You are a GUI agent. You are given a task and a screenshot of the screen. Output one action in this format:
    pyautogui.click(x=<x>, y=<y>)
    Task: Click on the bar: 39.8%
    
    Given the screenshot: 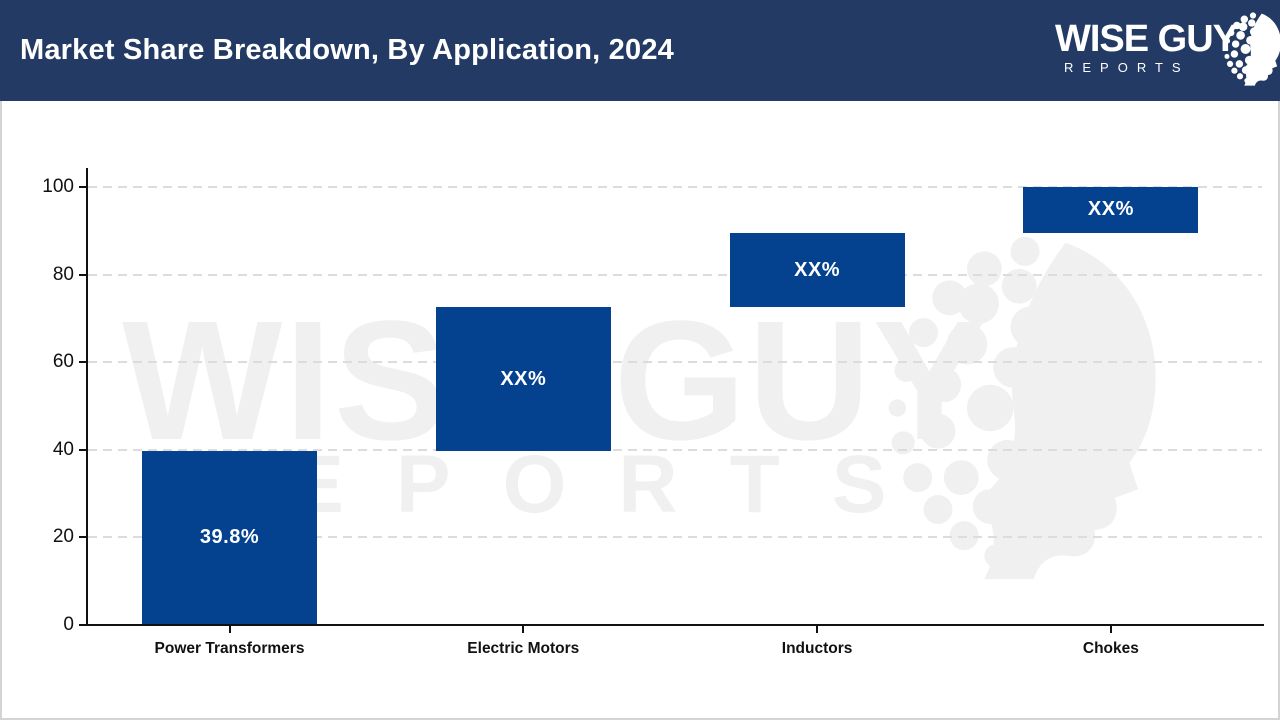 What is the action you would take?
    pyautogui.click(x=229, y=537)
    